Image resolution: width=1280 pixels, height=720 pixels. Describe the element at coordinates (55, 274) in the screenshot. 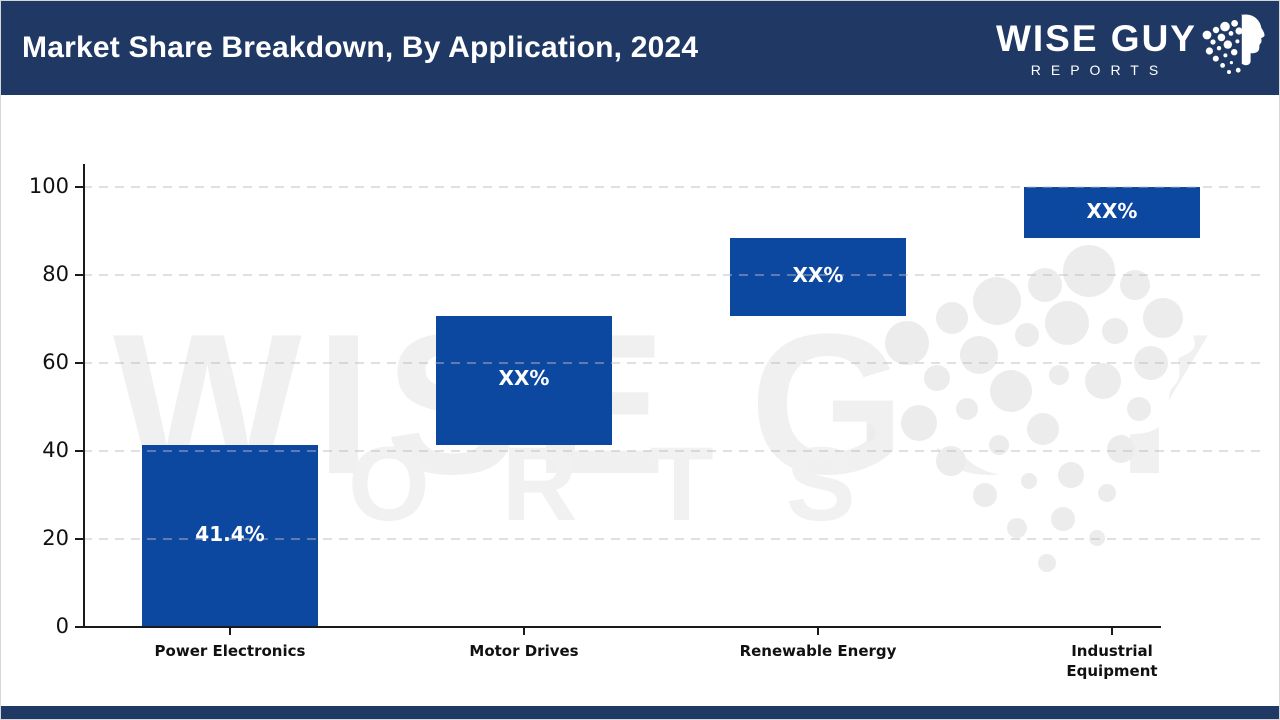

I see `y-axis-tick-label: 80` at that location.